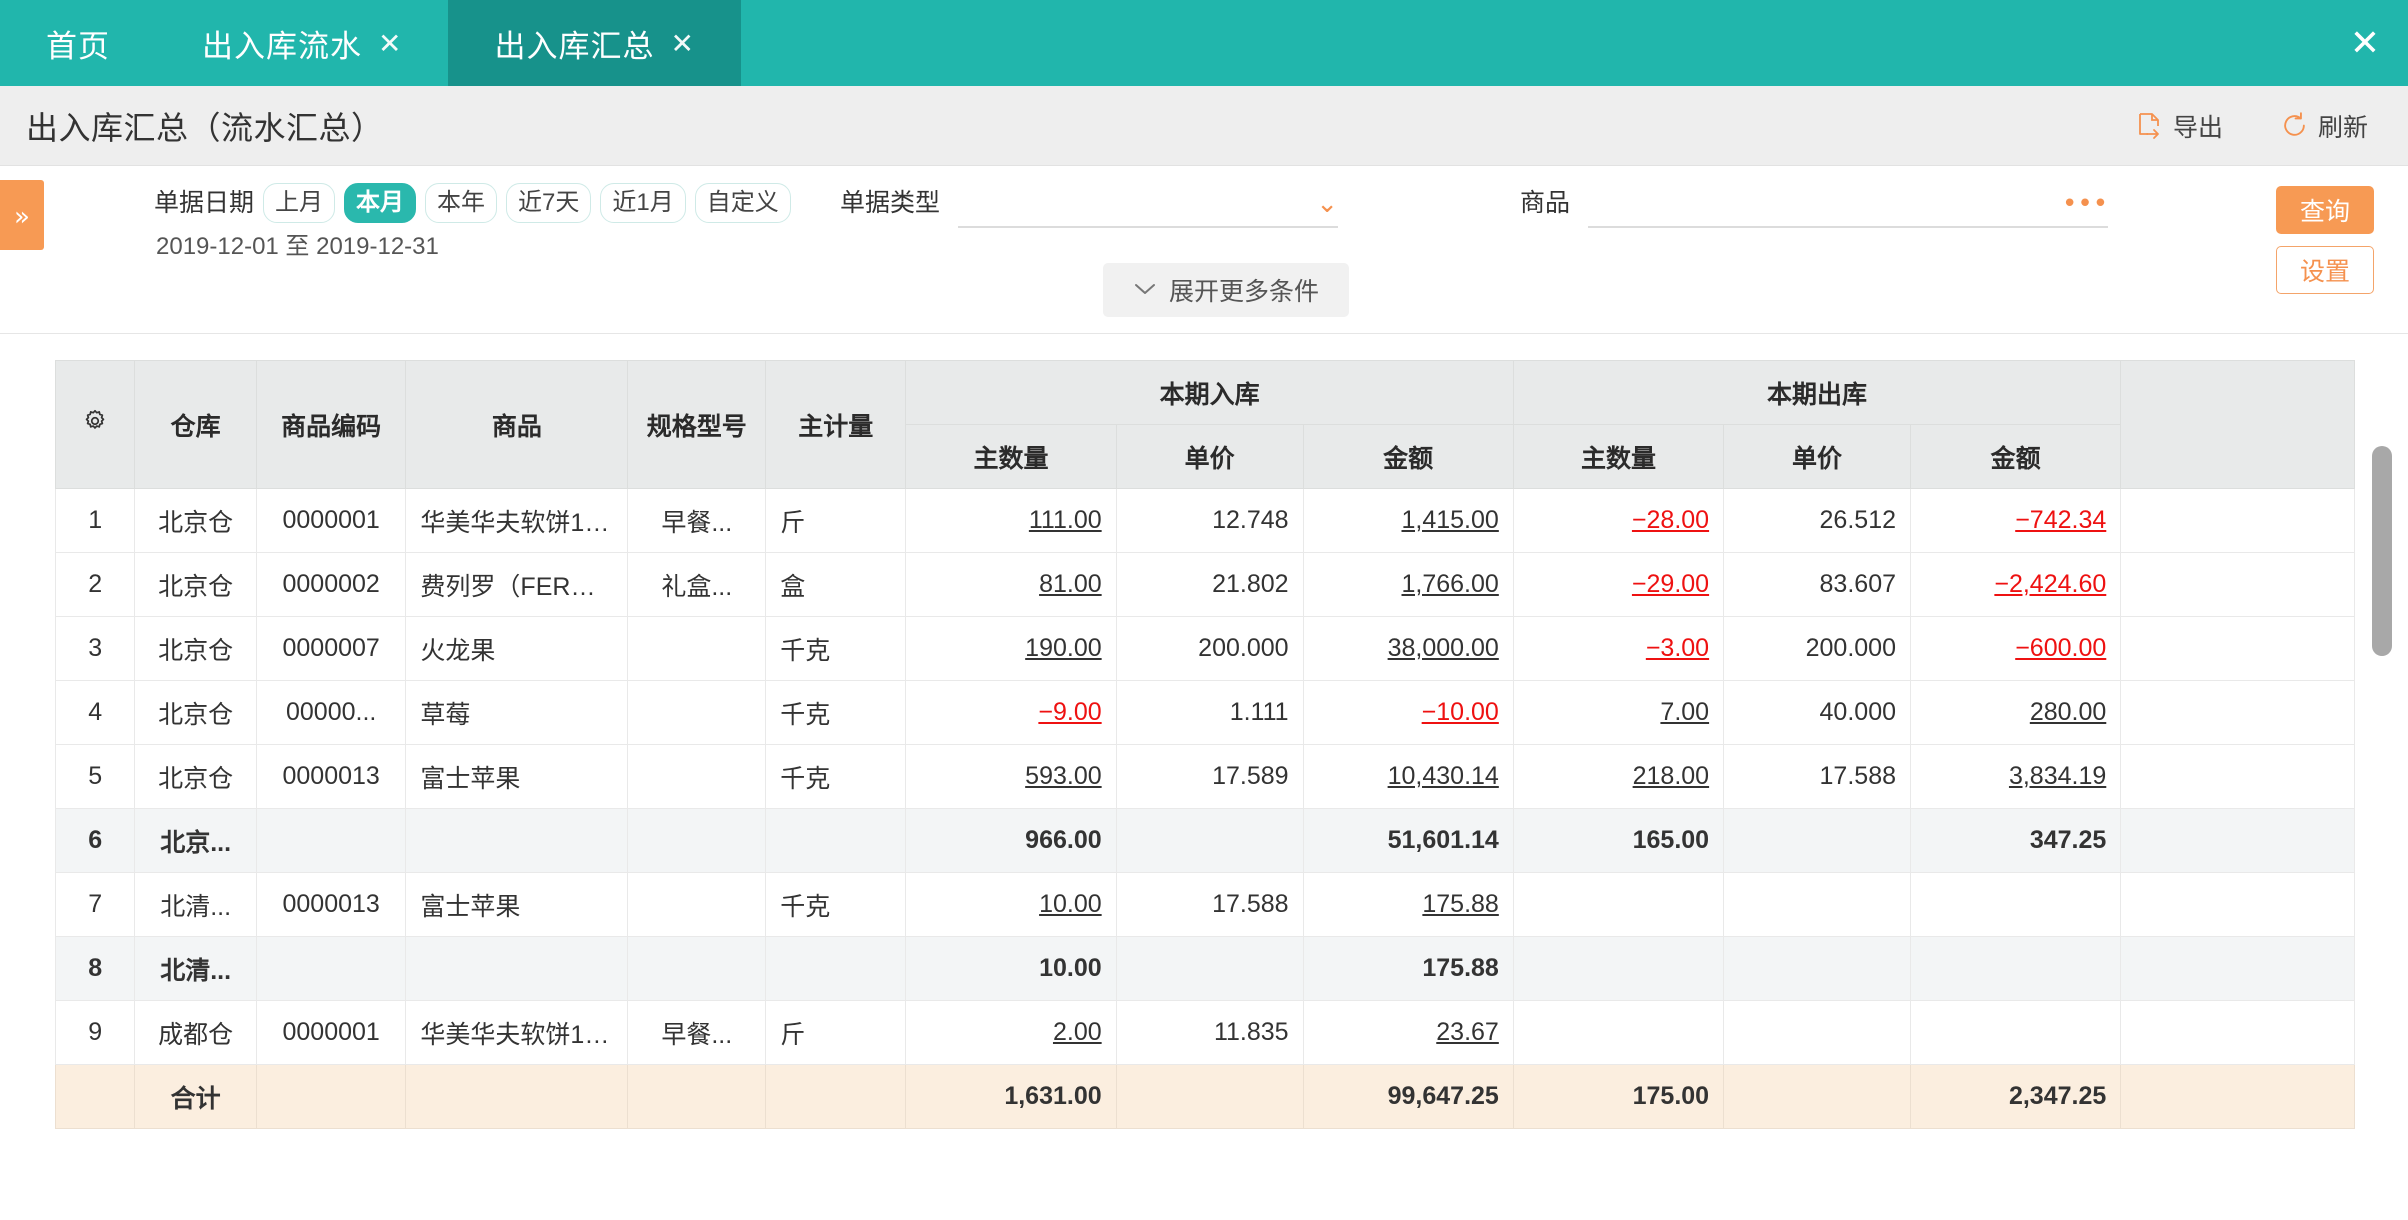 The height and width of the screenshot is (1220, 2408). What do you see at coordinates (78, 43) in the screenshot?
I see `tab-home: 首页` at bounding box center [78, 43].